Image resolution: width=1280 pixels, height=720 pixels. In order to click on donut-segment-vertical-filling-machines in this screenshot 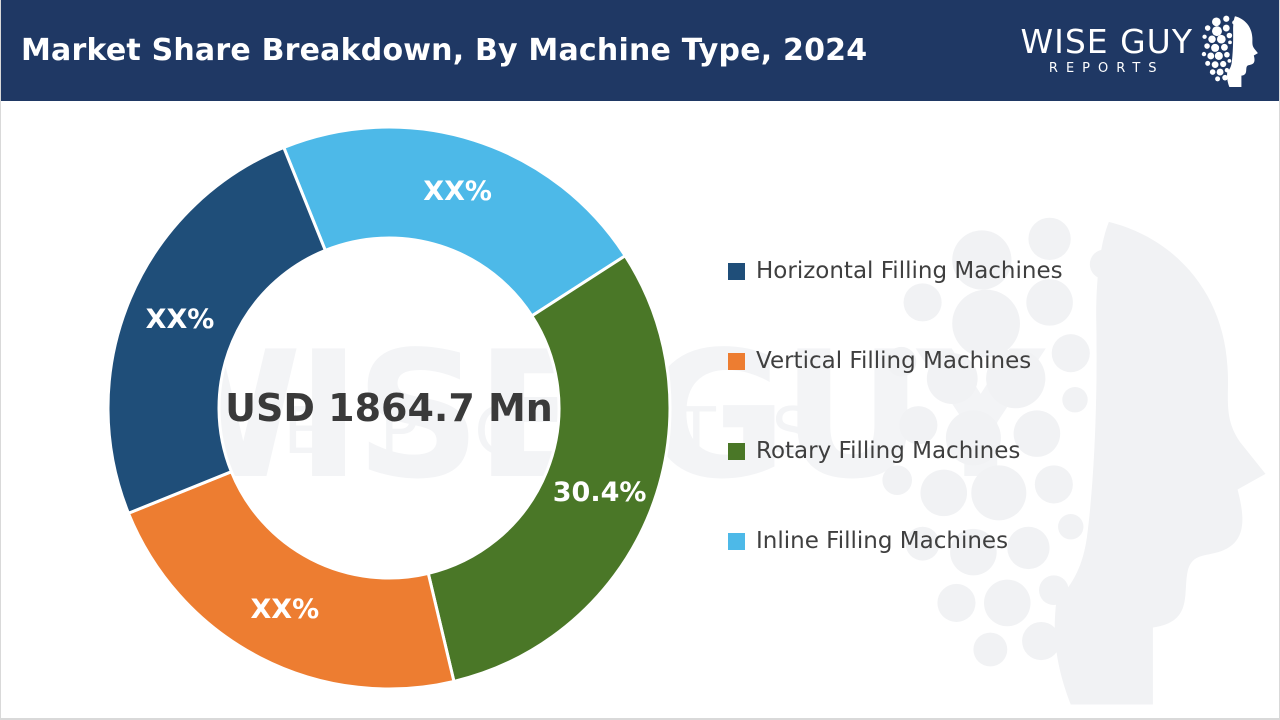, I will do `click(291, 580)`.